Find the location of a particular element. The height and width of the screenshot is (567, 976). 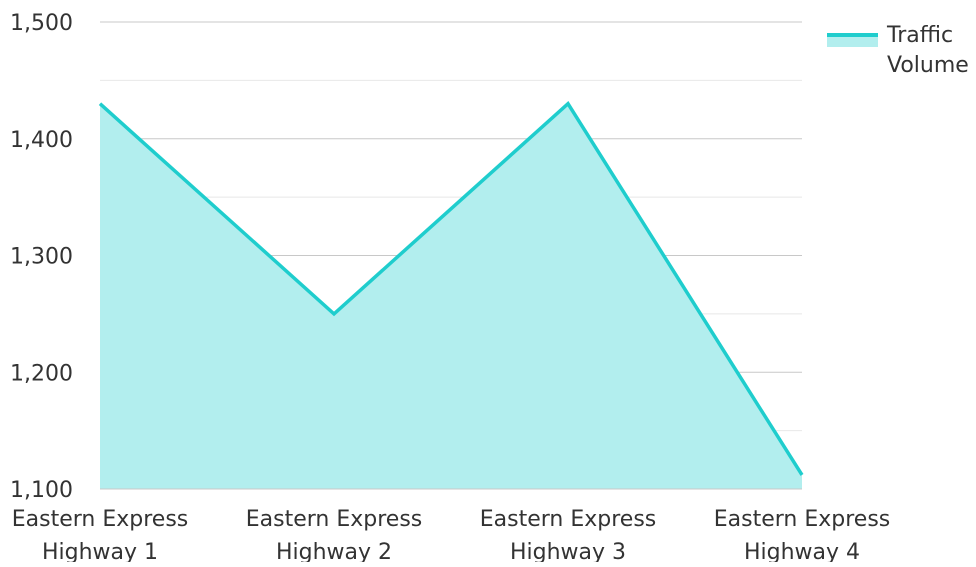

x-tick-label: Eastern Express Highway 4 is located at coordinates (802, 534).